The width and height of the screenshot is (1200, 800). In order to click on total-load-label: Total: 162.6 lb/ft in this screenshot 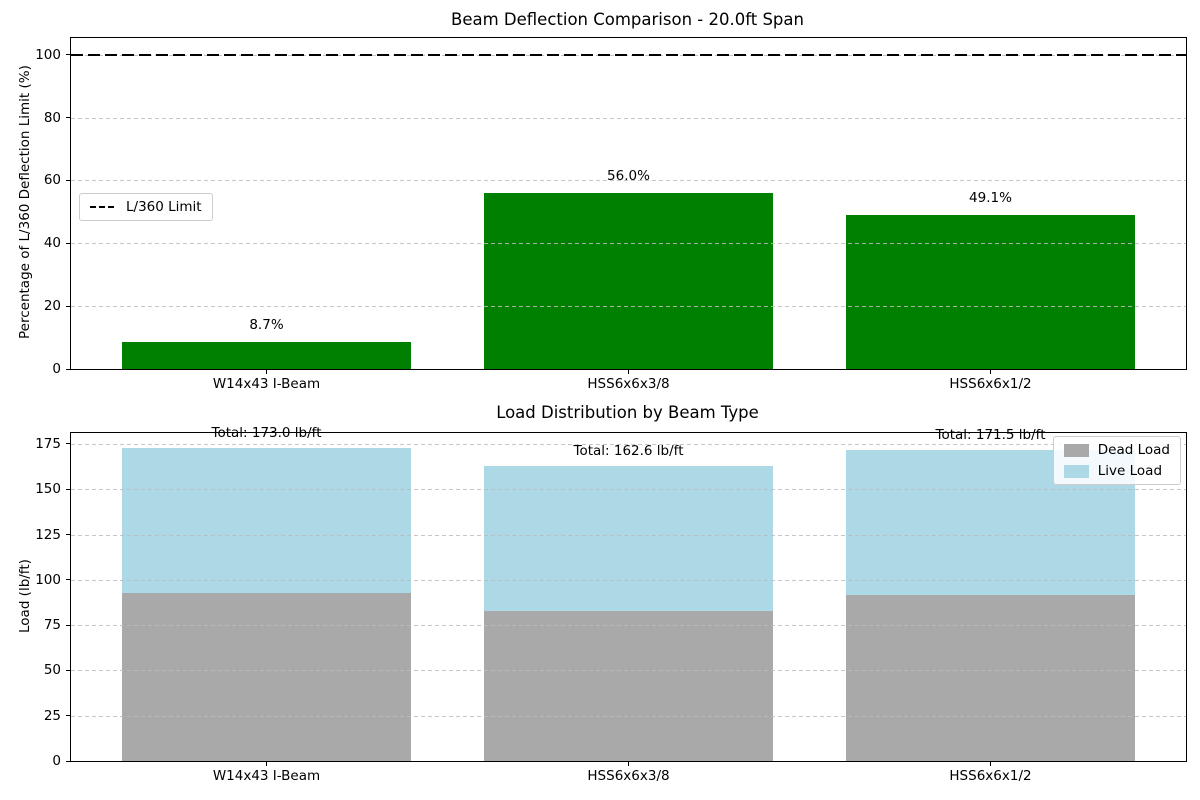, I will do `click(628, 451)`.